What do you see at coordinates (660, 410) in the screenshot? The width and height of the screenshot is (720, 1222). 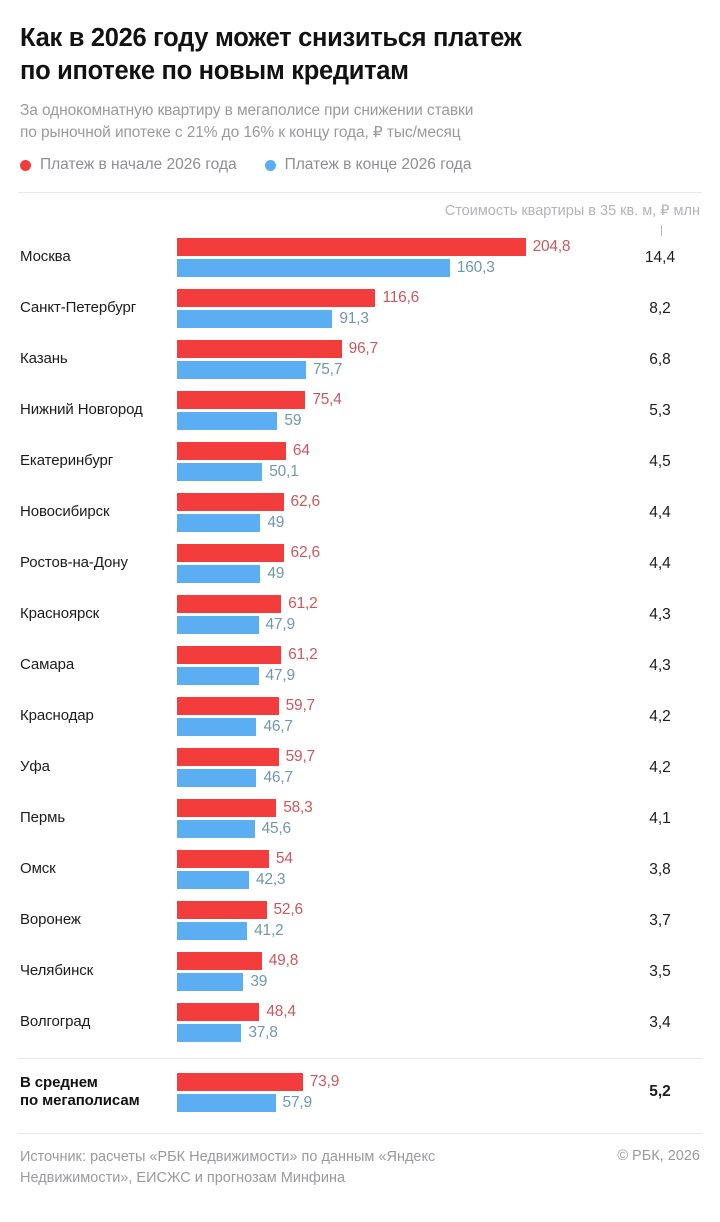 I see `apartment-price-value: 5,3` at bounding box center [660, 410].